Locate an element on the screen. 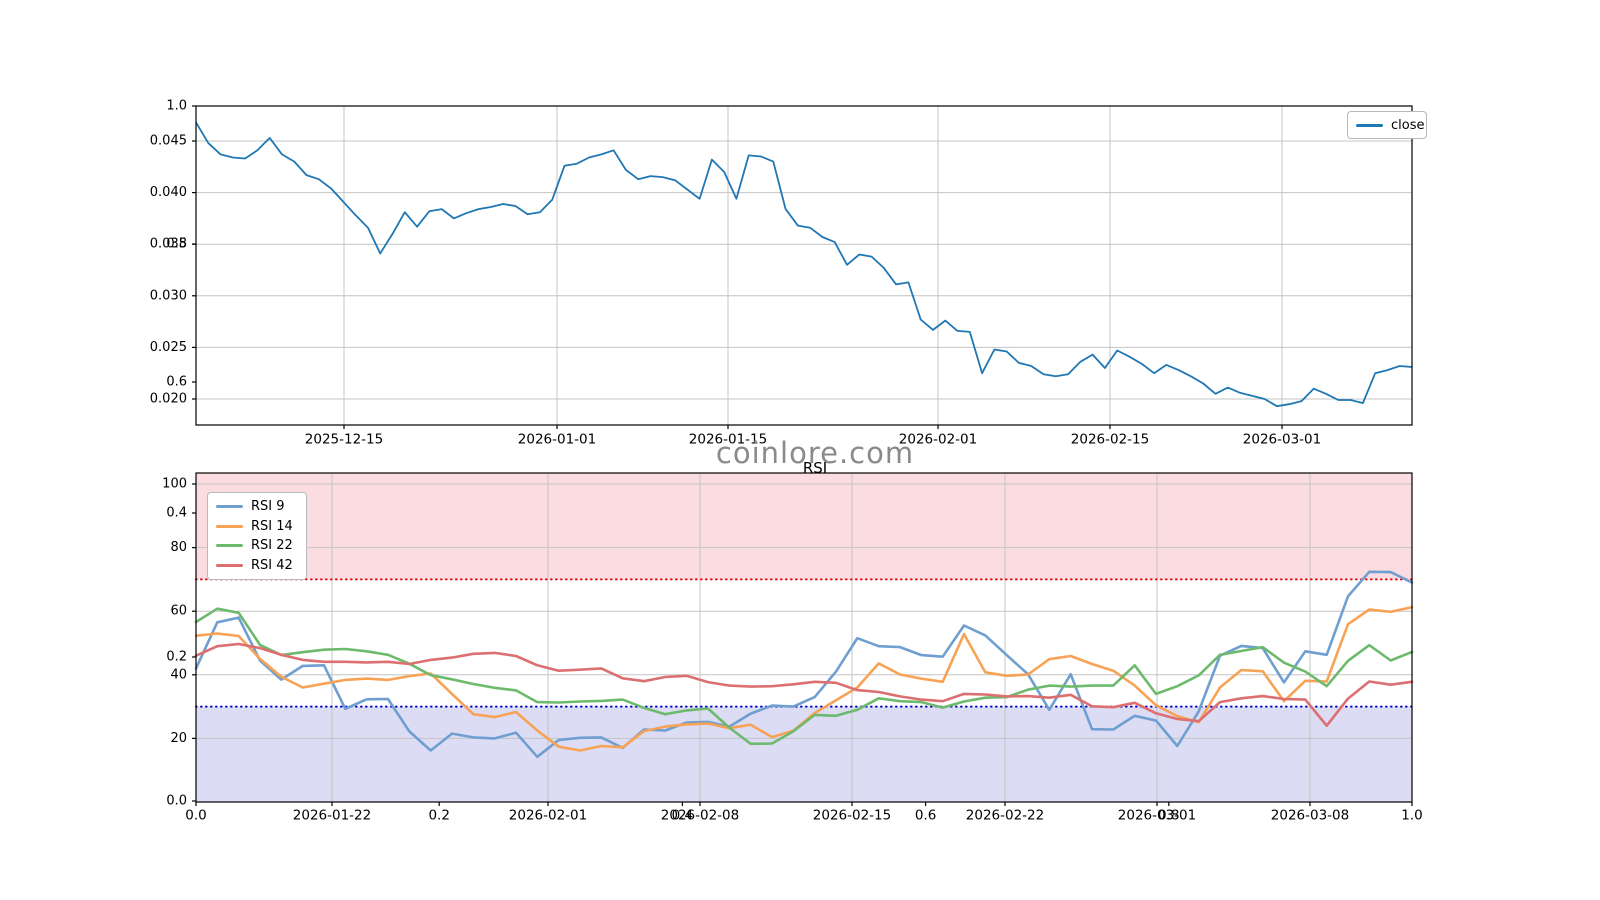 The width and height of the screenshot is (1600, 900). legend-label: RSI 42 is located at coordinates (272, 565).